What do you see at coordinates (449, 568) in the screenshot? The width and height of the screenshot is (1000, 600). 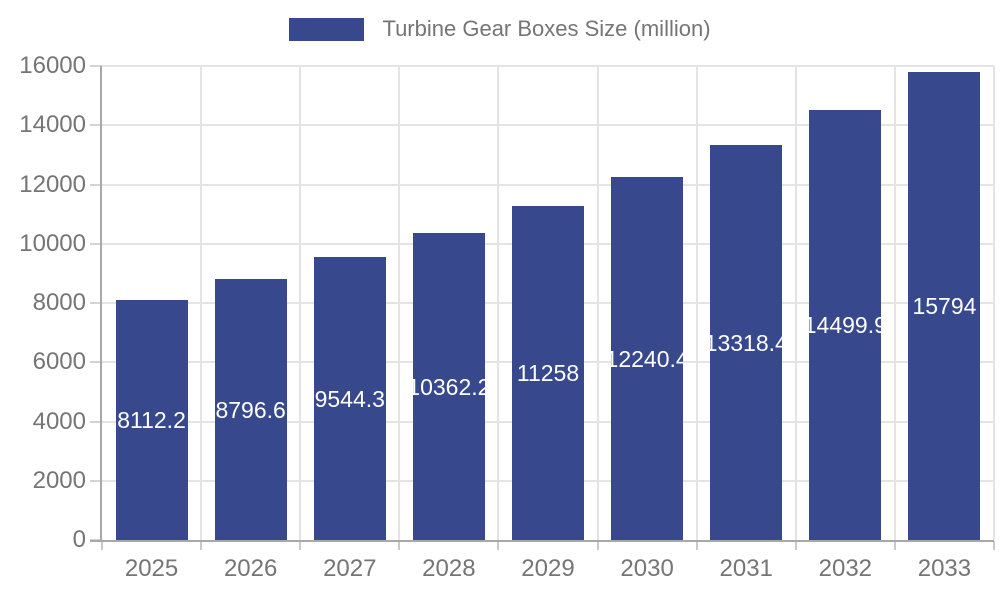 I see `x-axis-tick-label: 2028` at bounding box center [449, 568].